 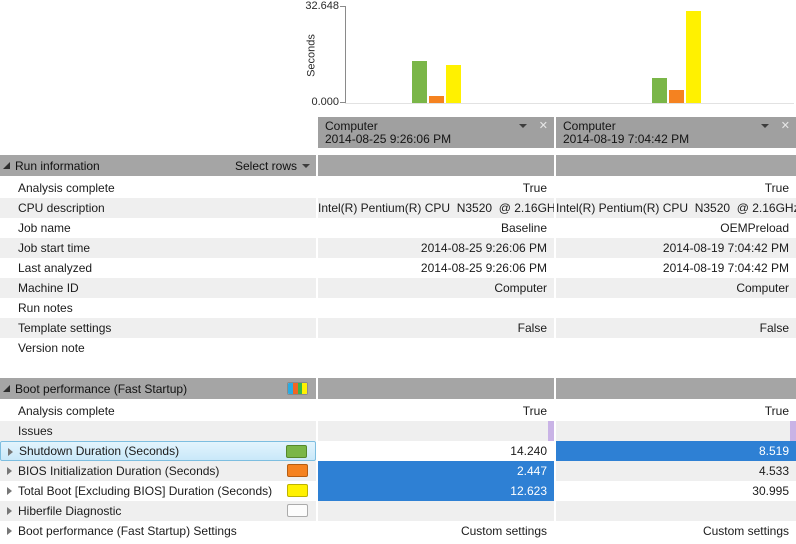 What do you see at coordinates (351, 126) in the screenshot?
I see `run-column-title: Computer` at bounding box center [351, 126].